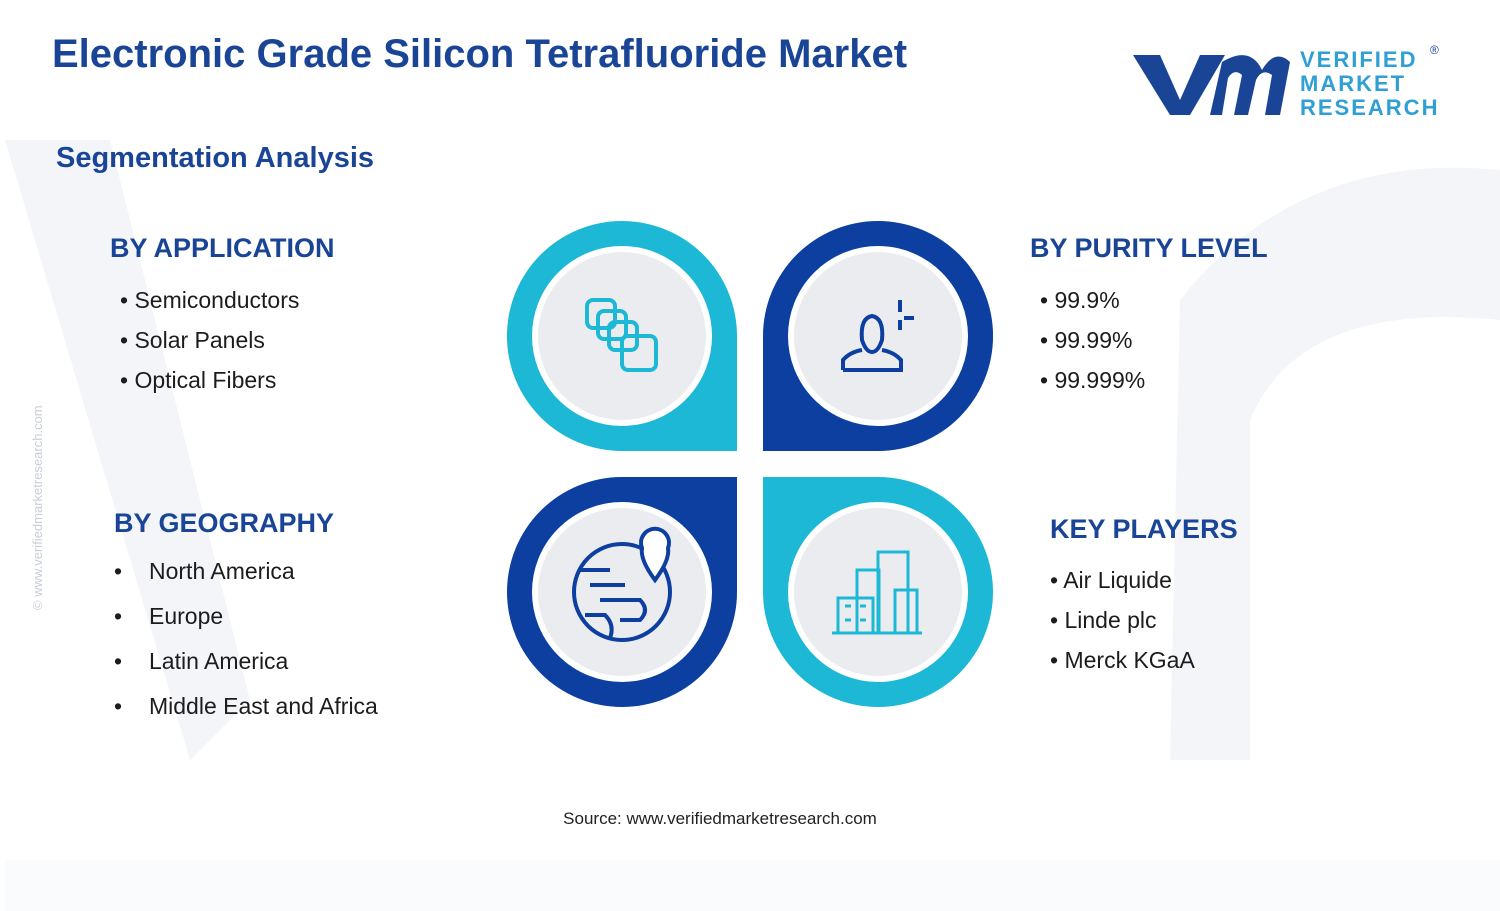 The image size is (1500, 911). What do you see at coordinates (201, 661) in the screenshot?
I see `segment-item: Latin America` at bounding box center [201, 661].